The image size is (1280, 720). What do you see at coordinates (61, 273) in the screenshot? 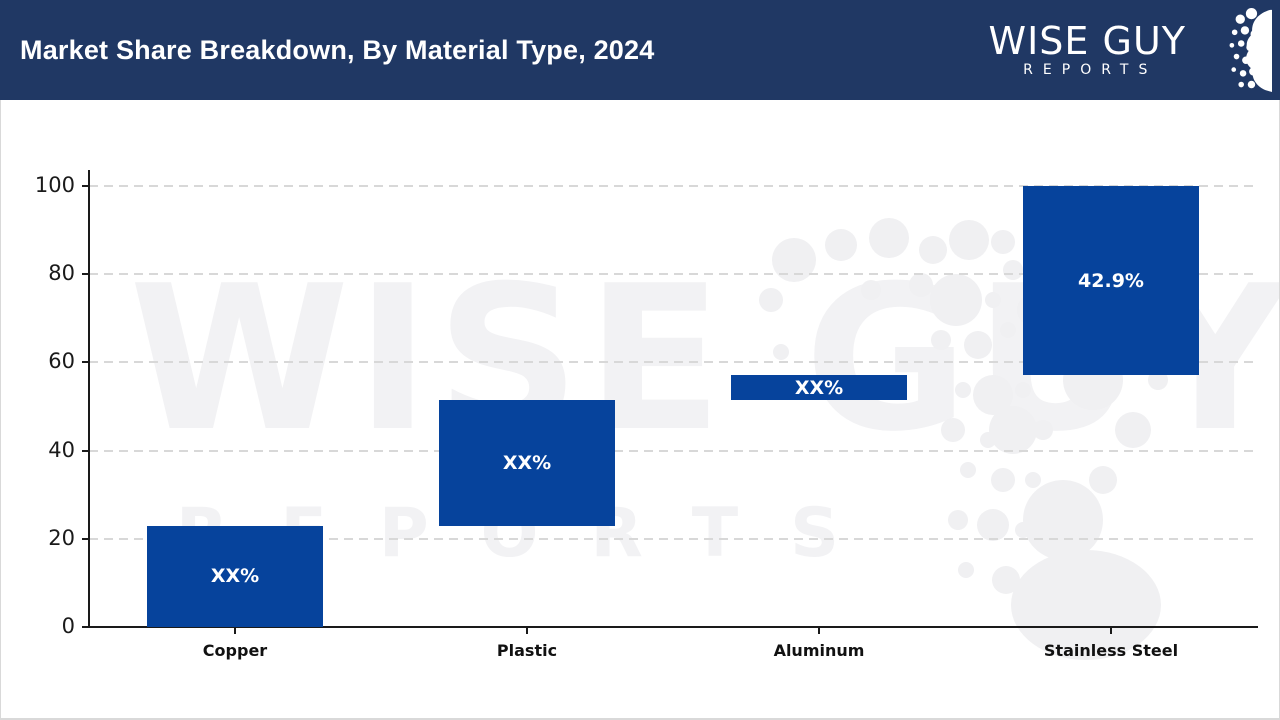
I see `y-tick-label: 80` at bounding box center [61, 273].